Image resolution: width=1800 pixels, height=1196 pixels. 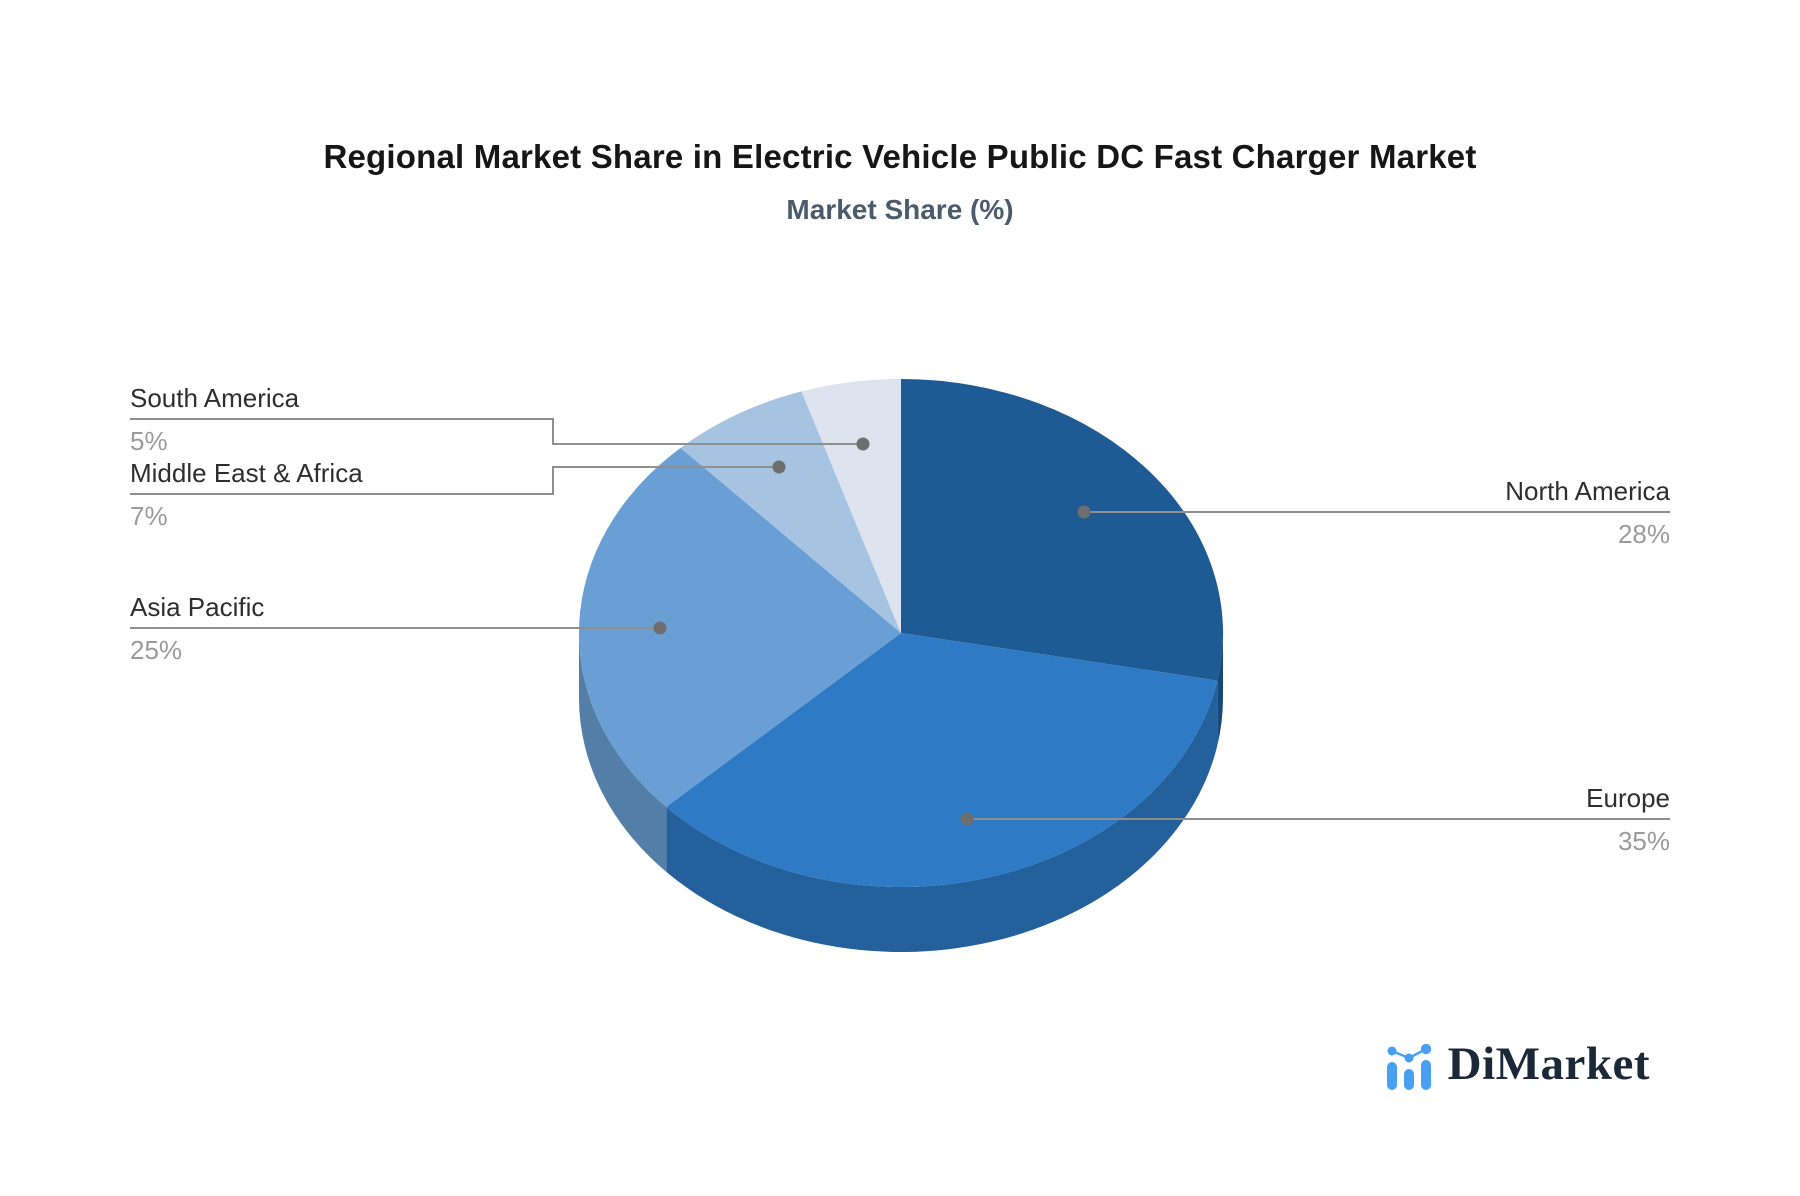 What do you see at coordinates (967, 819) in the screenshot?
I see `leader-dot-europe` at bounding box center [967, 819].